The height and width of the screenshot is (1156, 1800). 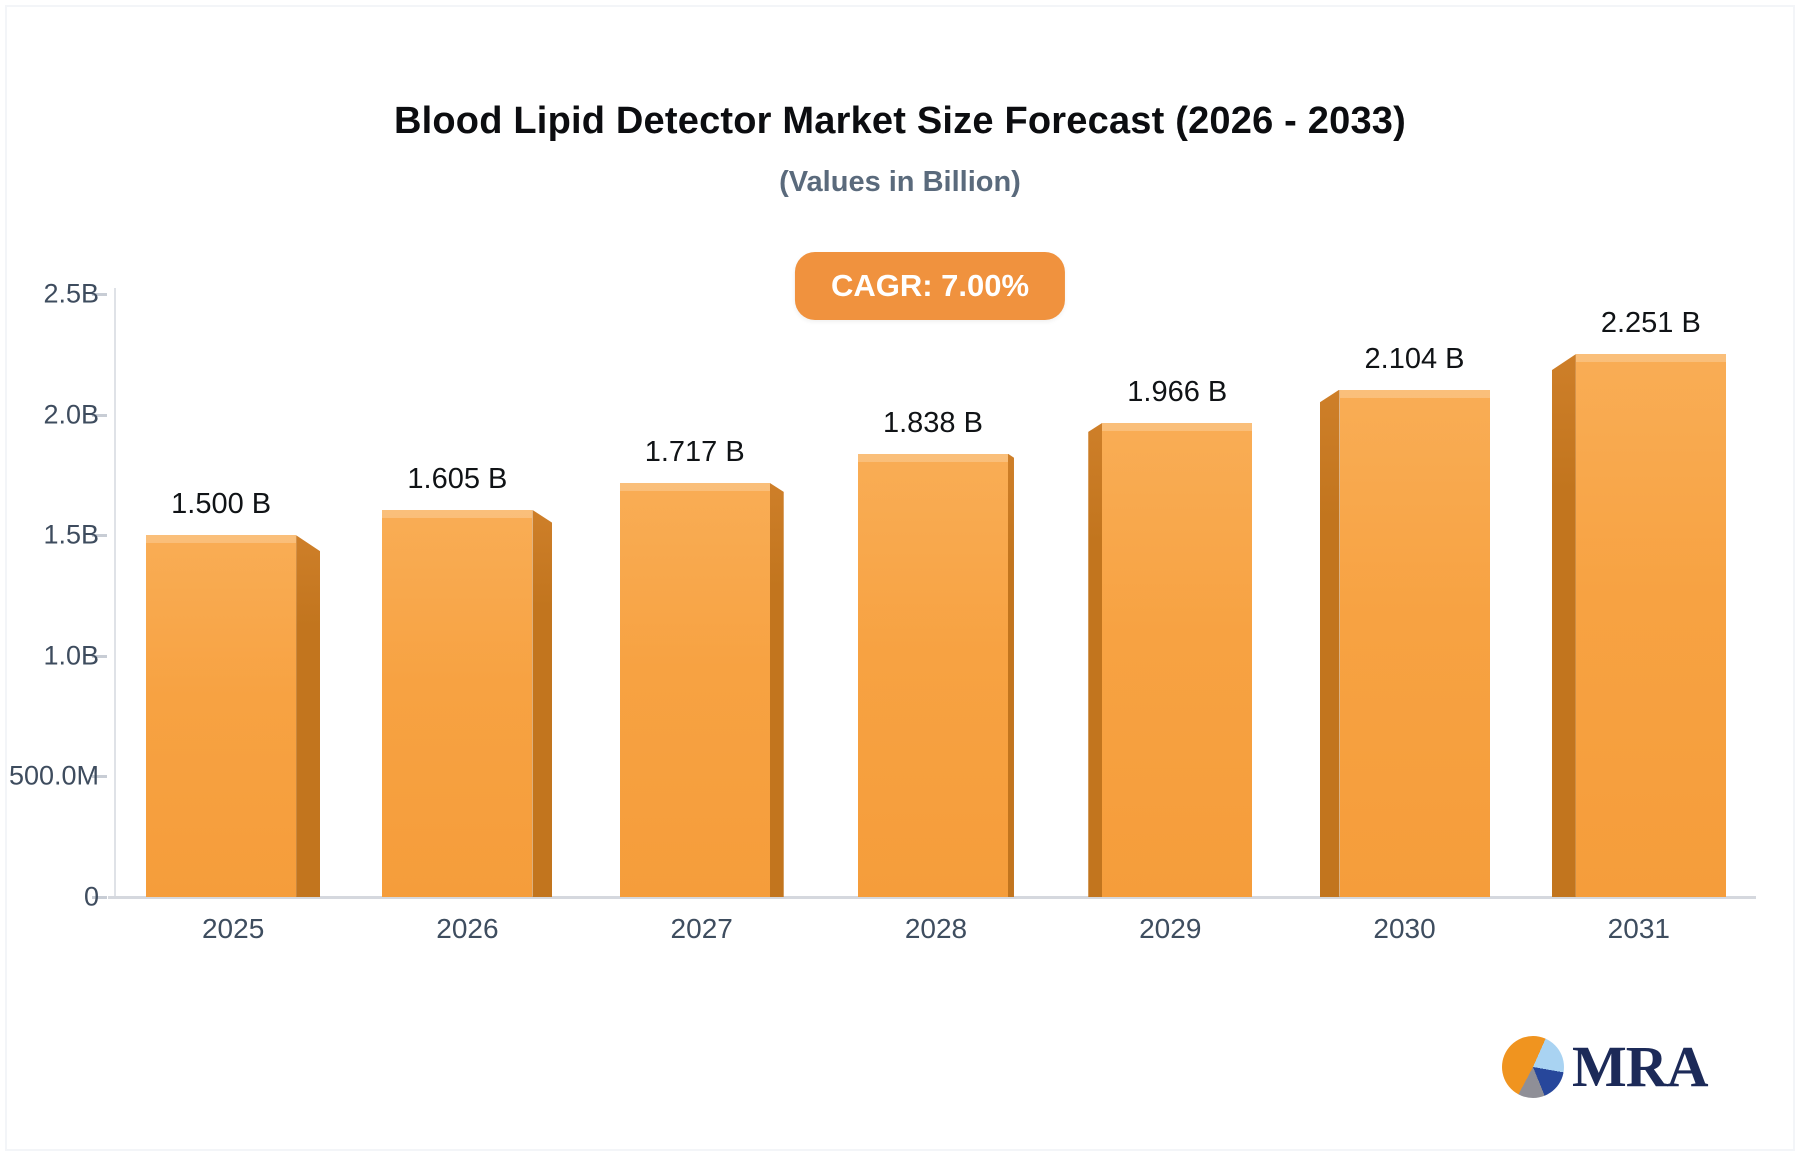 What do you see at coordinates (221, 504) in the screenshot?
I see `bar-value-label: 1.500 B` at bounding box center [221, 504].